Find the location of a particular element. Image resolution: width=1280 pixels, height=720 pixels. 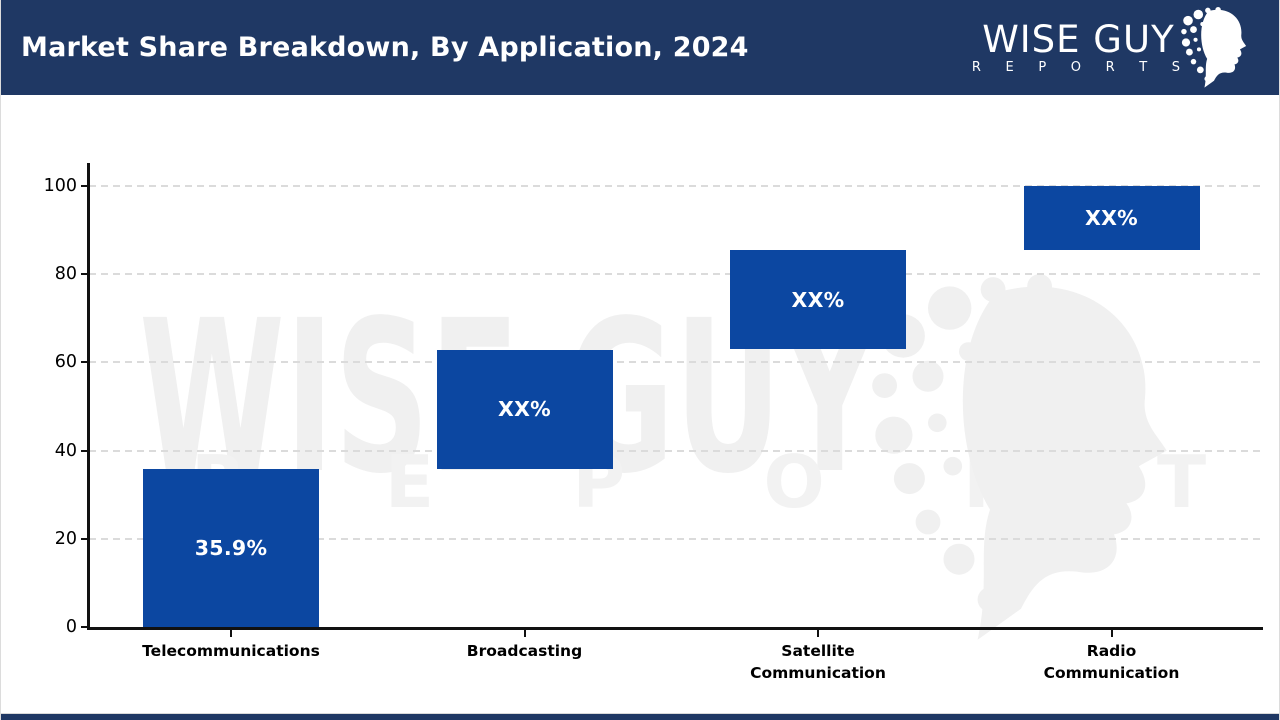

bar: 35.9% is located at coordinates (231, 547).